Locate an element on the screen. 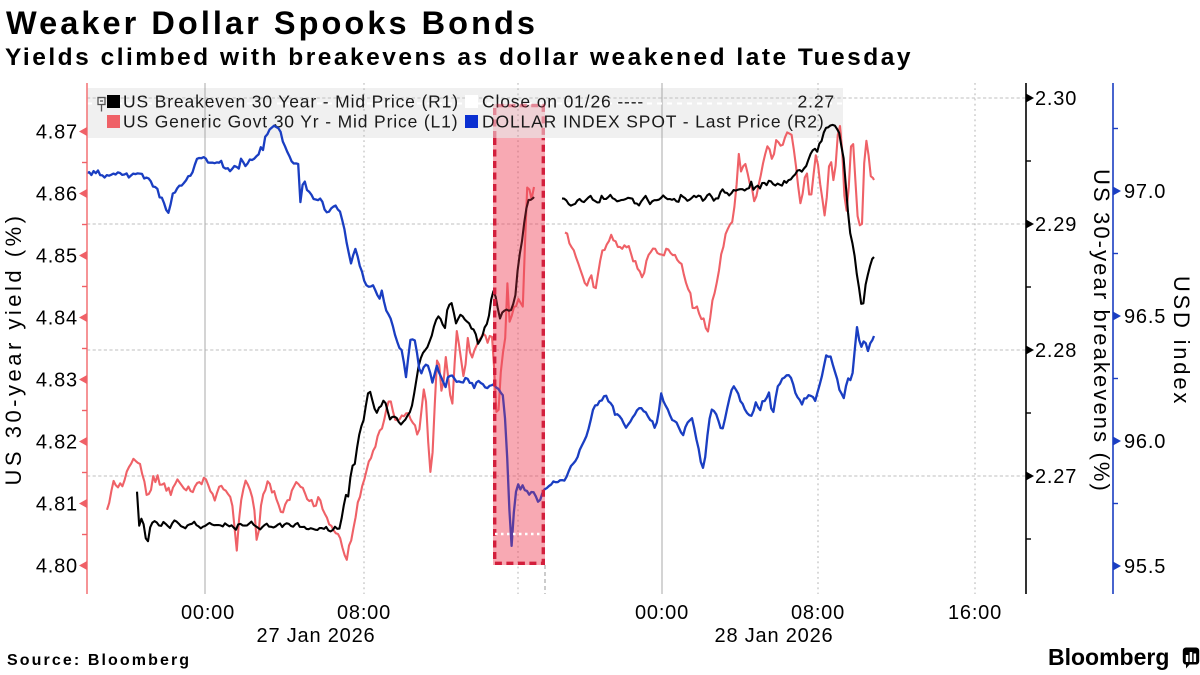 This screenshot has height=675, width=1200. svg-text: 4.80 is located at coordinates (57, 567).